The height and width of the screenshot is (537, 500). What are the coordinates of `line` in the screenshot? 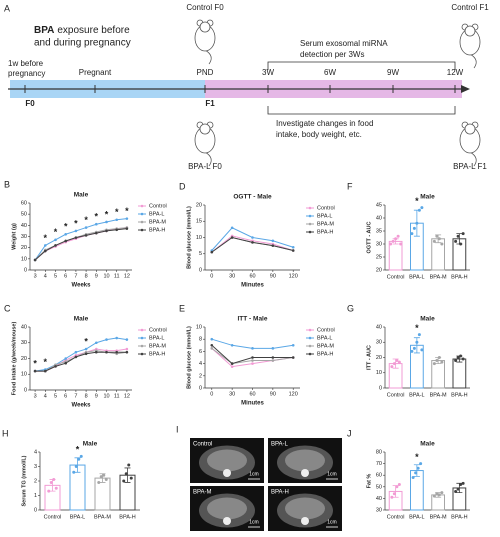 It's located at (252, 343).